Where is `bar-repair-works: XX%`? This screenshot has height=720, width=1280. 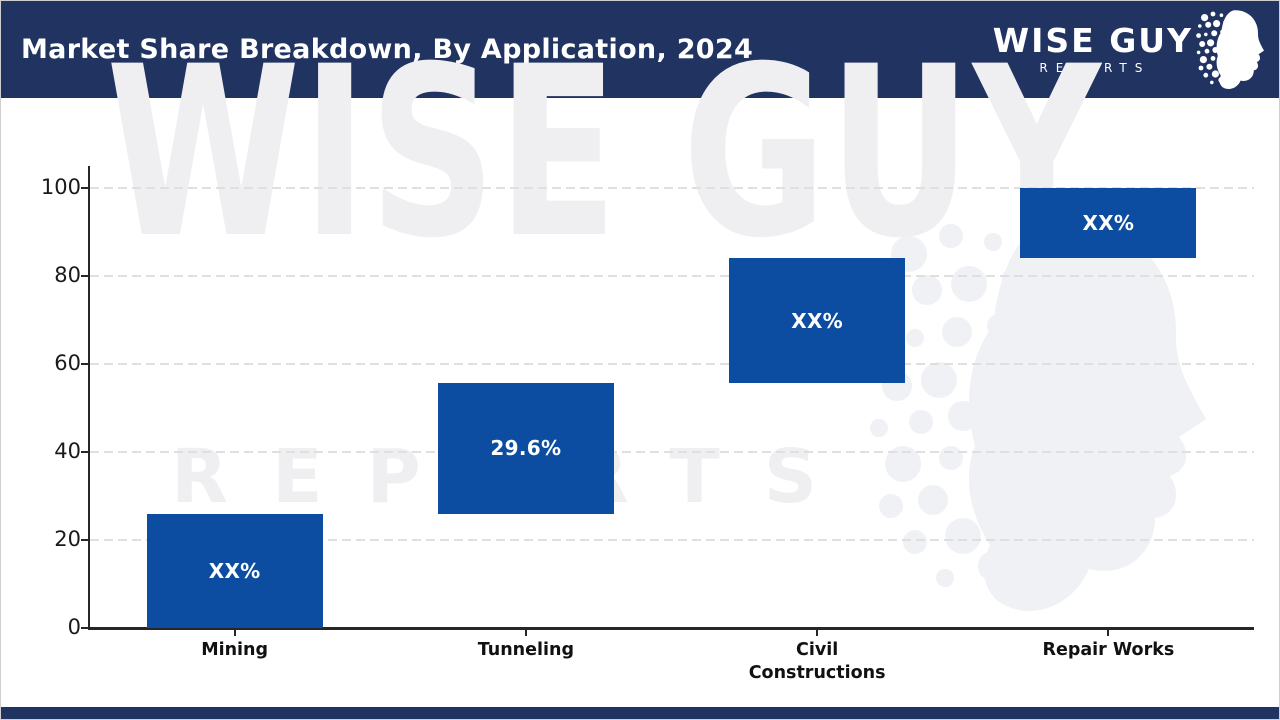 bar-repair-works: XX% is located at coordinates (1108, 223).